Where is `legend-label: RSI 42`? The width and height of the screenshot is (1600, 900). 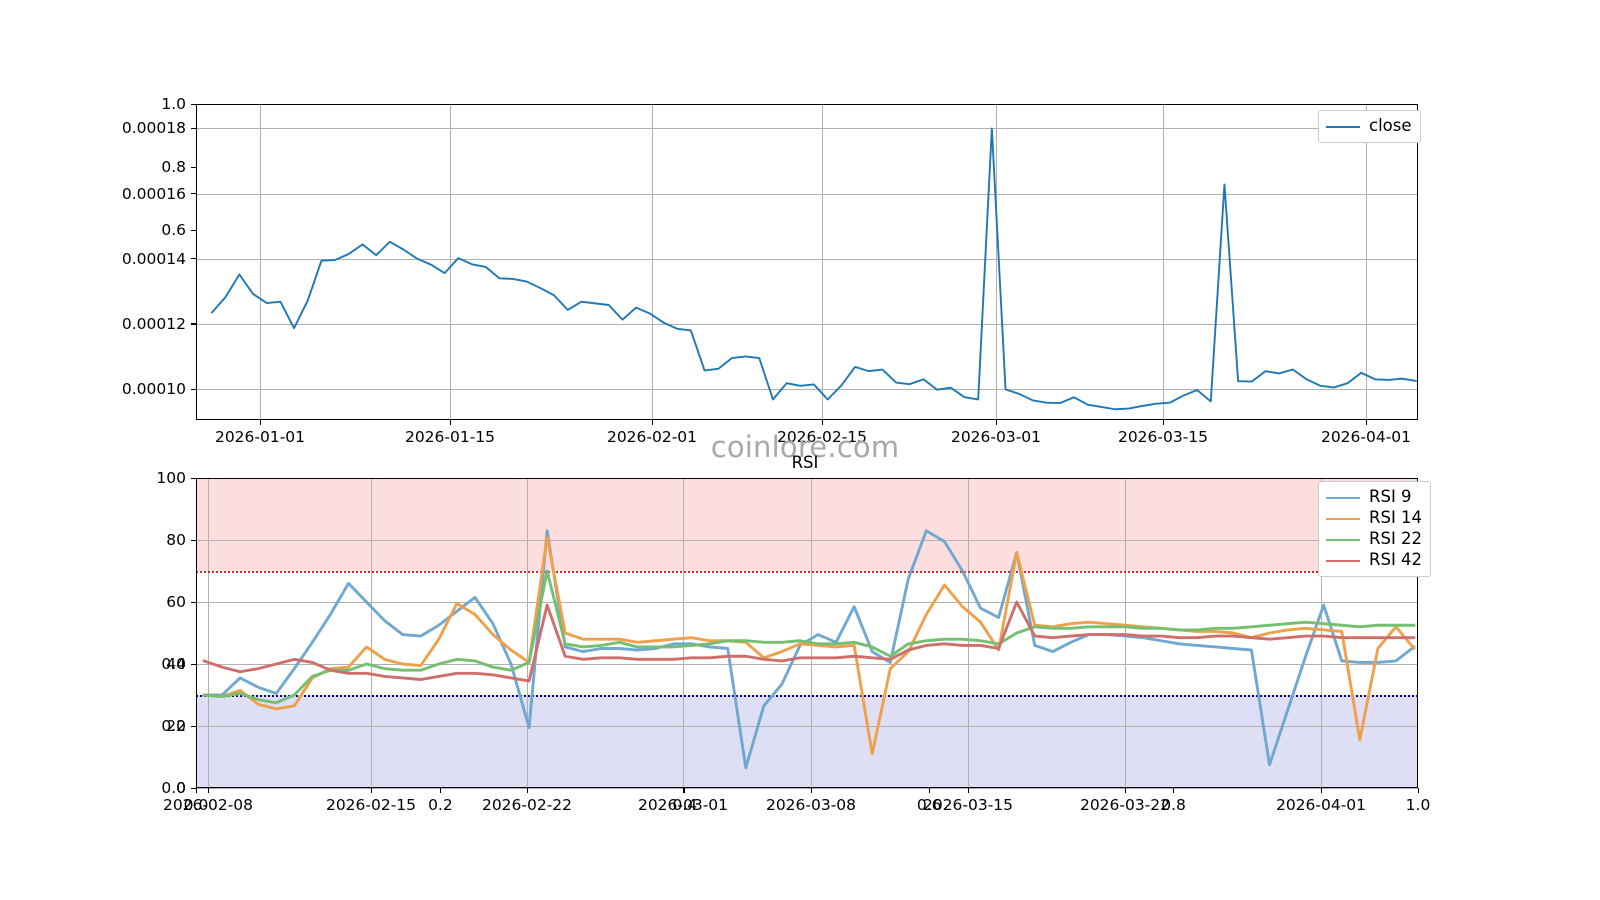 legend-label: RSI 42 is located at coordinates (1396, 560).